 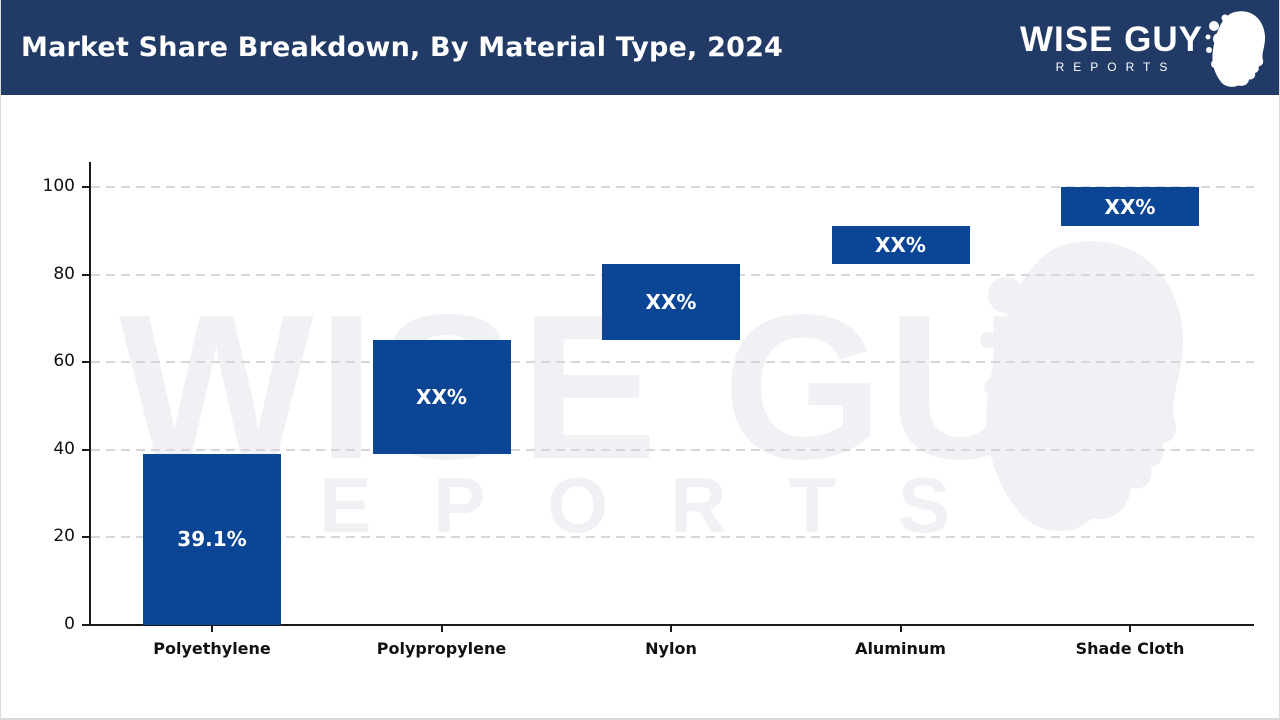 I want to click on logo-reports-label: REPORTS, so click(x=1116, y=66).